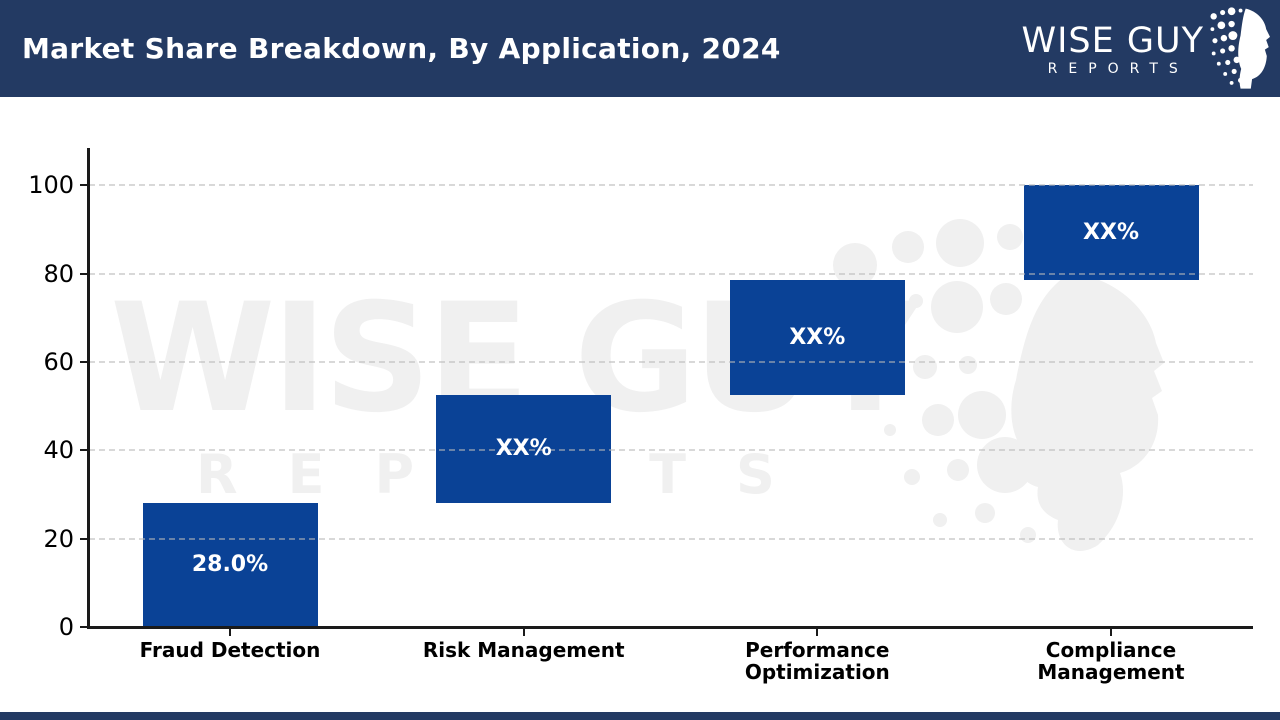 The image size is (1280, 720). I want to click on logo-wordmark: WISE GUY, so click(1112, 40).